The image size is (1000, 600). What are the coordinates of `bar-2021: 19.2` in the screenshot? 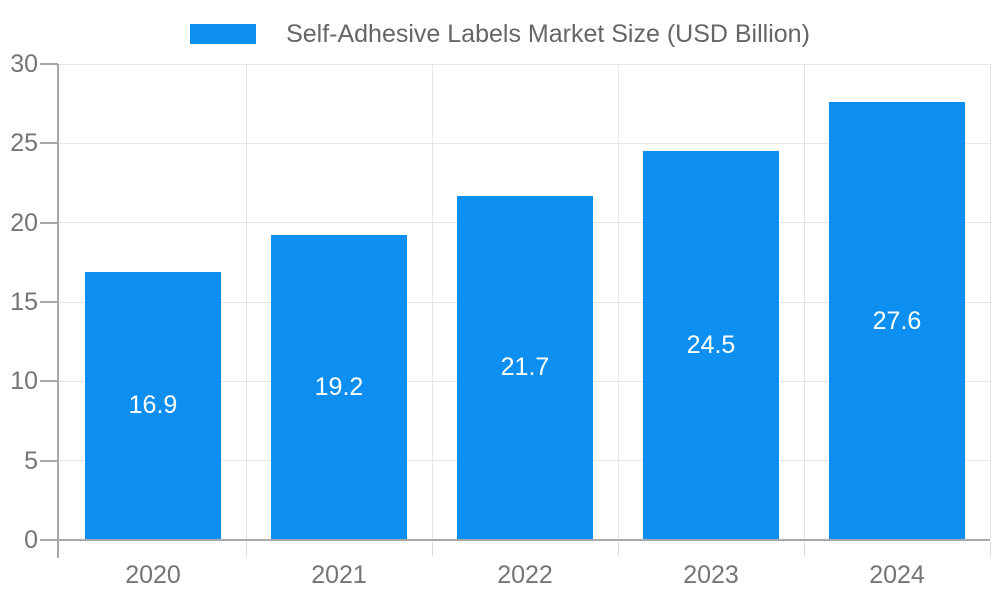 It's located at (339, 387).